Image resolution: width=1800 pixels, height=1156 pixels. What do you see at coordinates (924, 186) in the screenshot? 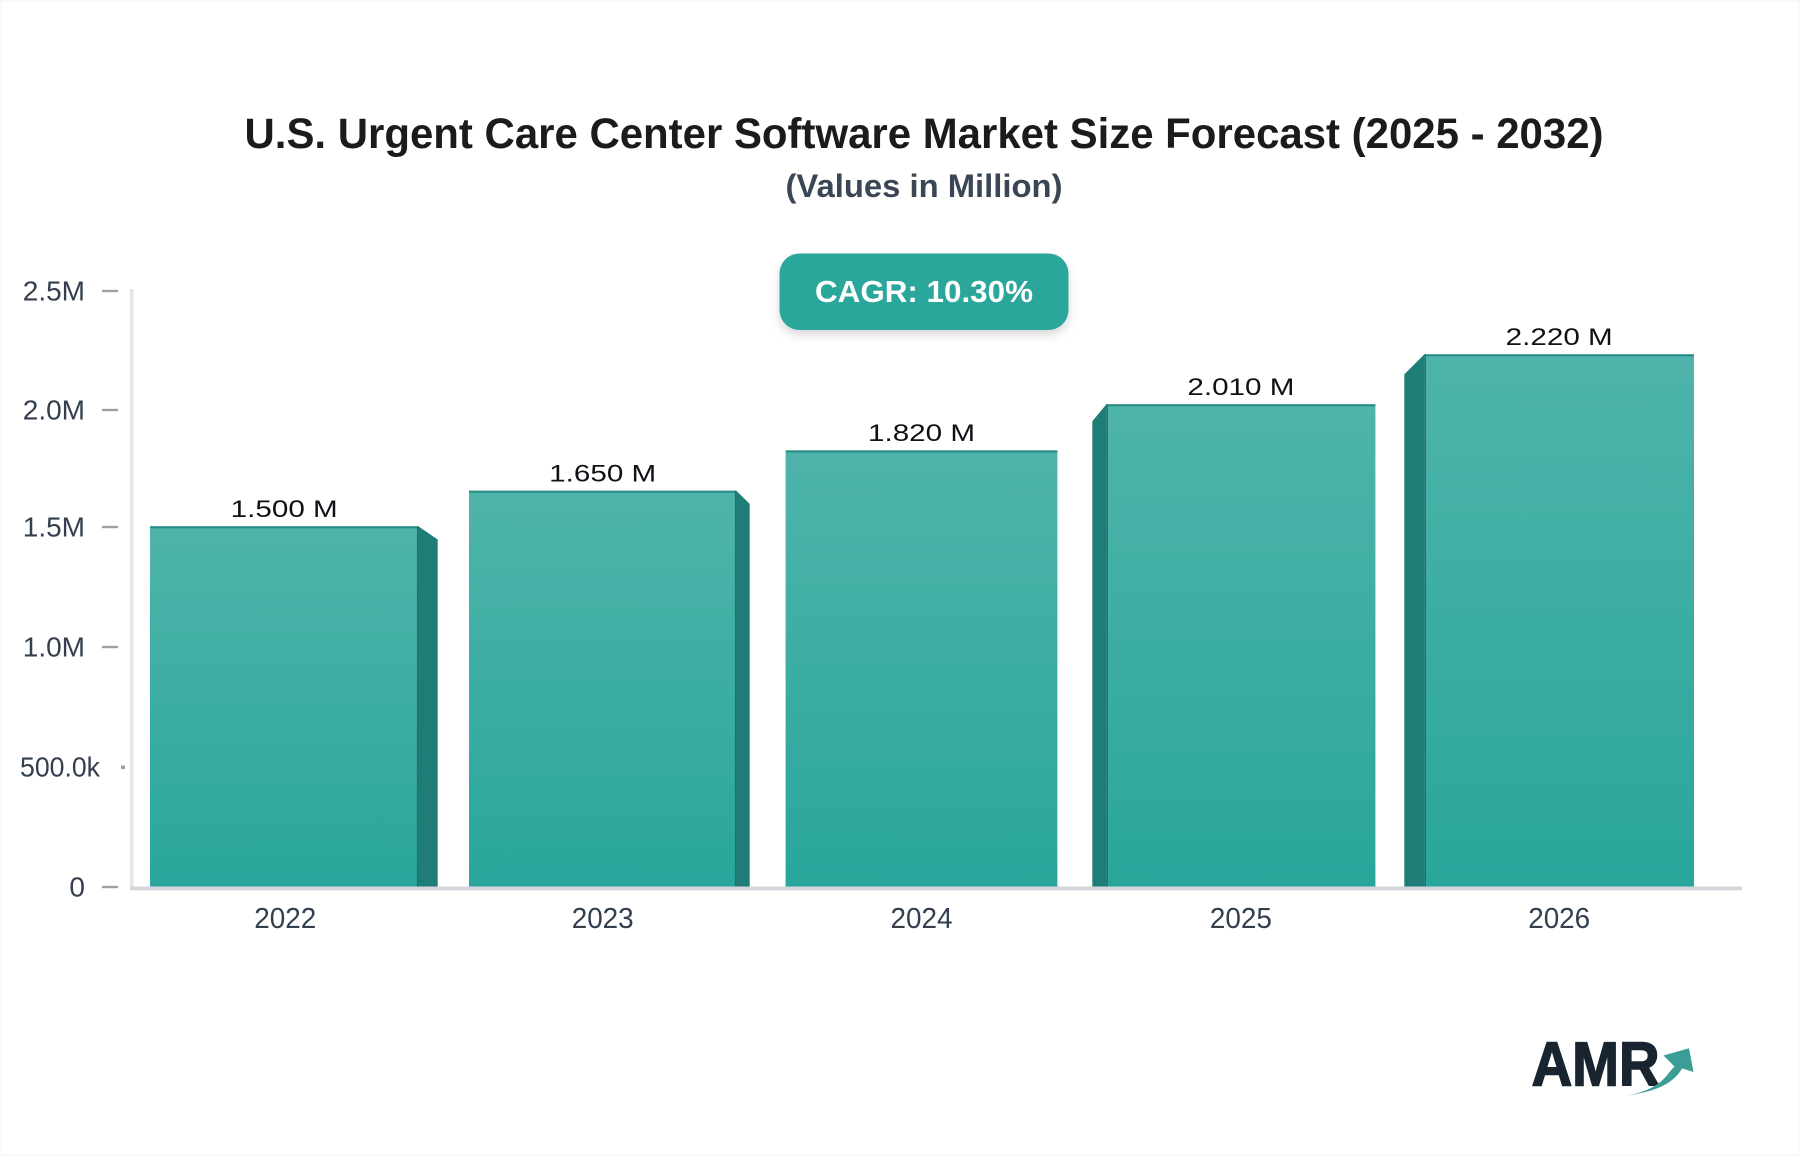
I see `svg-text: (Values in Million)` at bounding box center [924, 186].